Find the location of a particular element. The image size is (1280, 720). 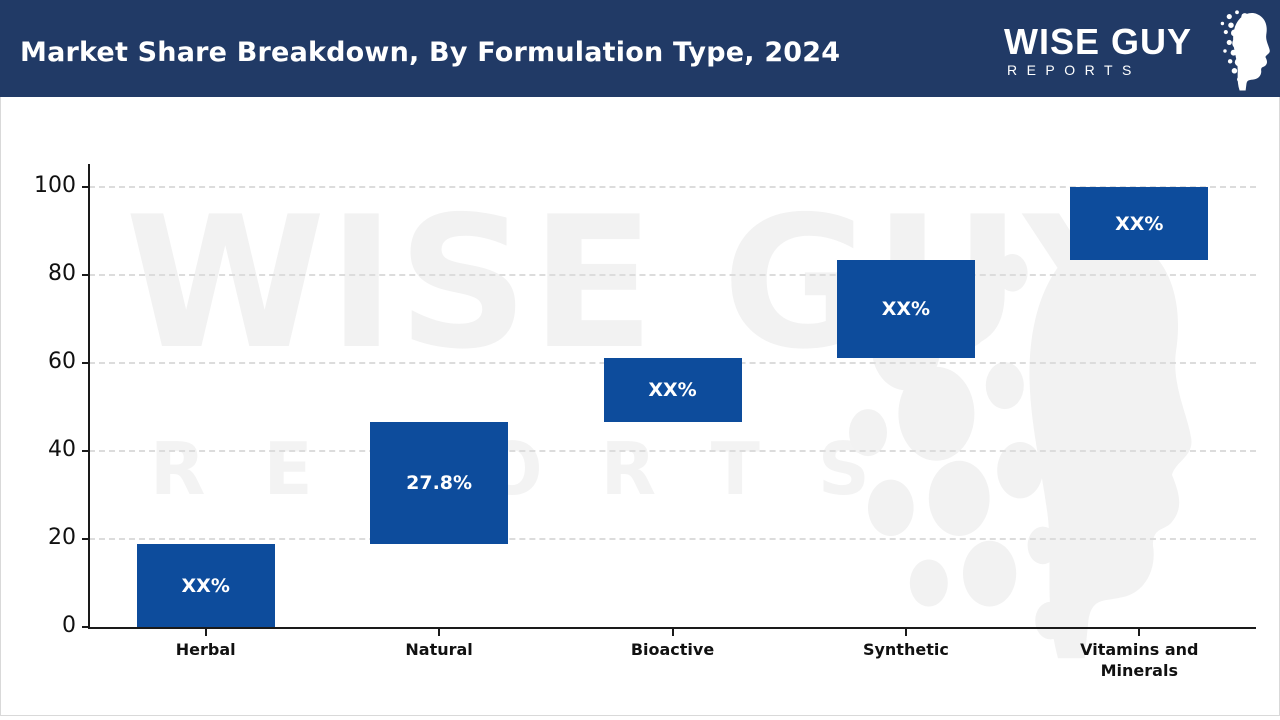

brand-logo: WISE GUY REPORTS is located at coordinates (1139, 49).